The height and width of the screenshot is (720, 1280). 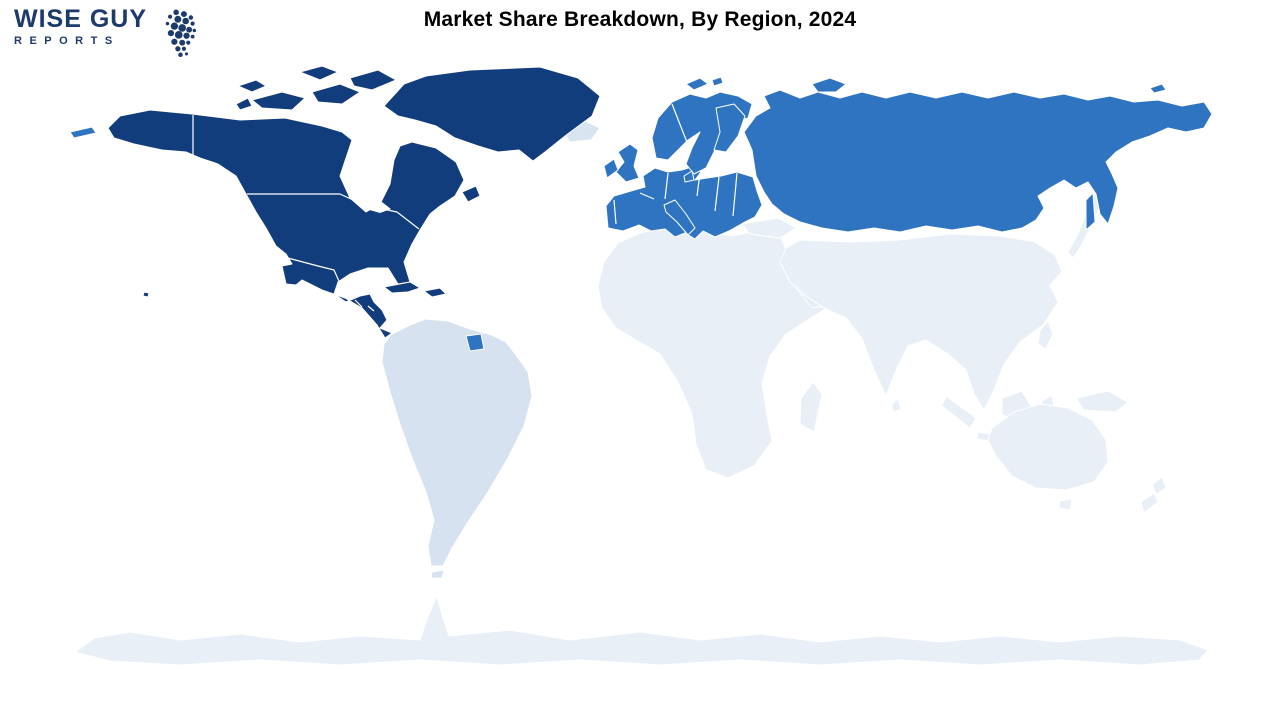 What do you see at coordinates (1159, 485) in the screenshot?
I see `new-zealand-north` at bounding box center [1159, 485].